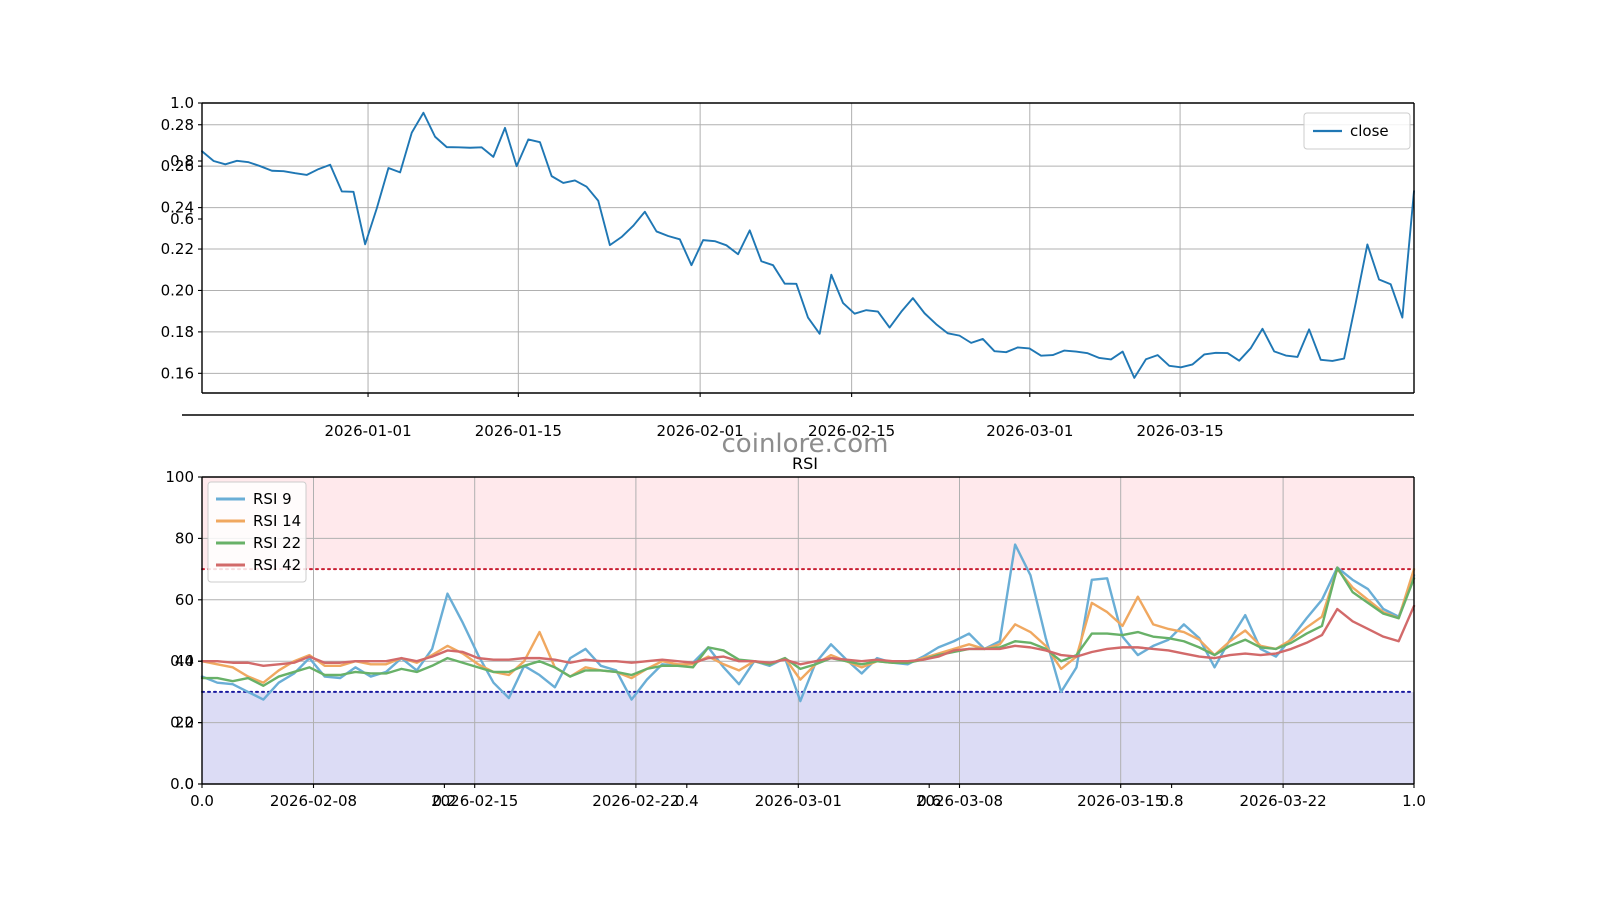 Image resolution: width=1600 pixels, height=900 pixels. Describe the element at coordinates (1029, 431) in the screenshot. I see `price-x-tick-2026-03-01: 2026-03-01` at that location.